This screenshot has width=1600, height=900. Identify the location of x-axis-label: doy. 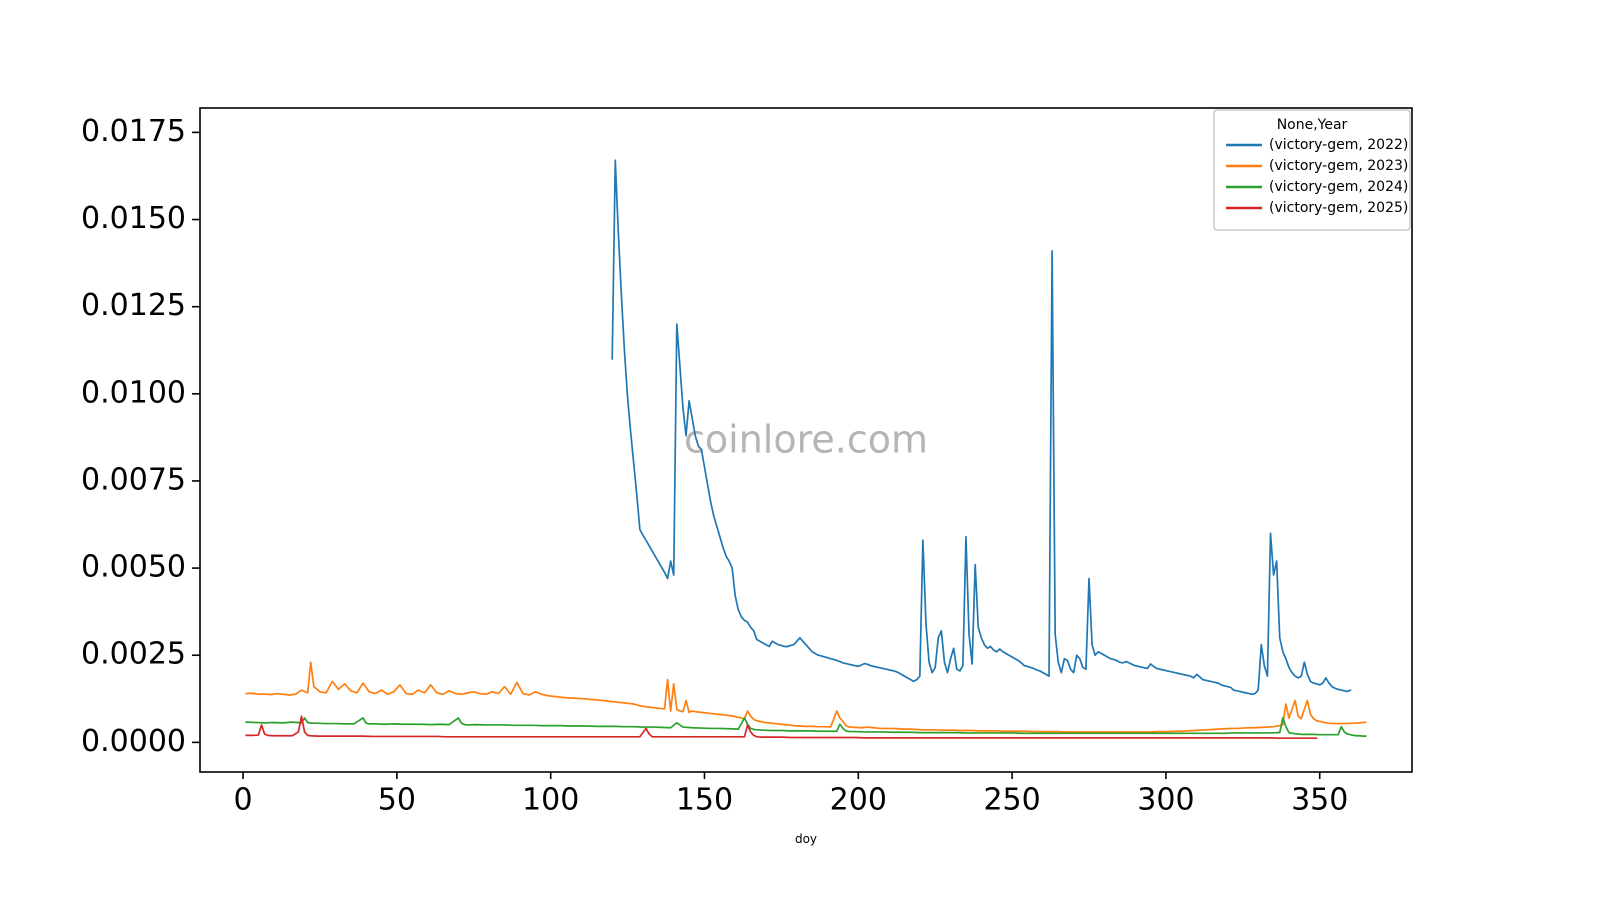
(806, 839).